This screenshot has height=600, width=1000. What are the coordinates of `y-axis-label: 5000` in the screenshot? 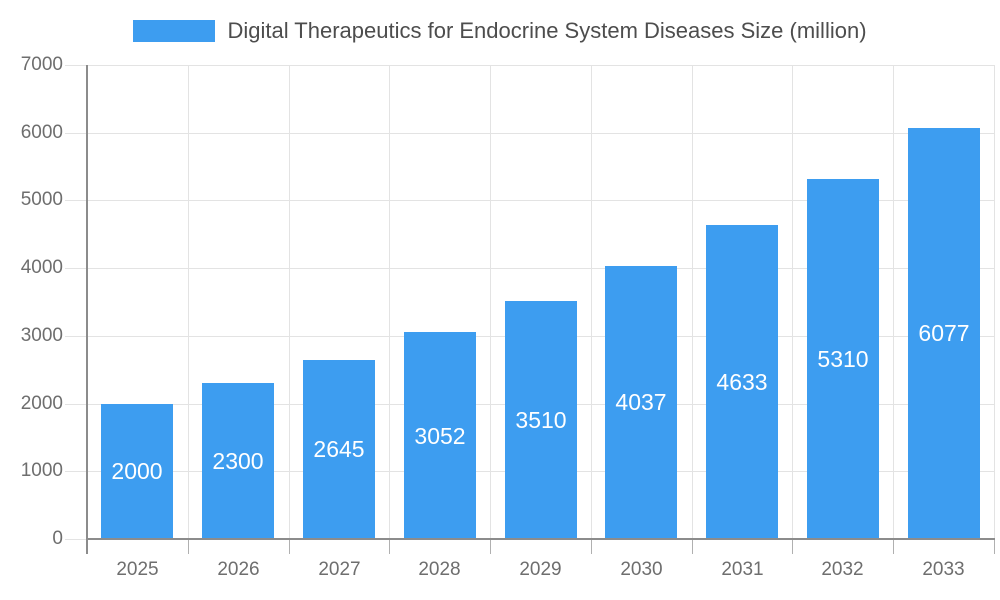 It's located at (41, 199).